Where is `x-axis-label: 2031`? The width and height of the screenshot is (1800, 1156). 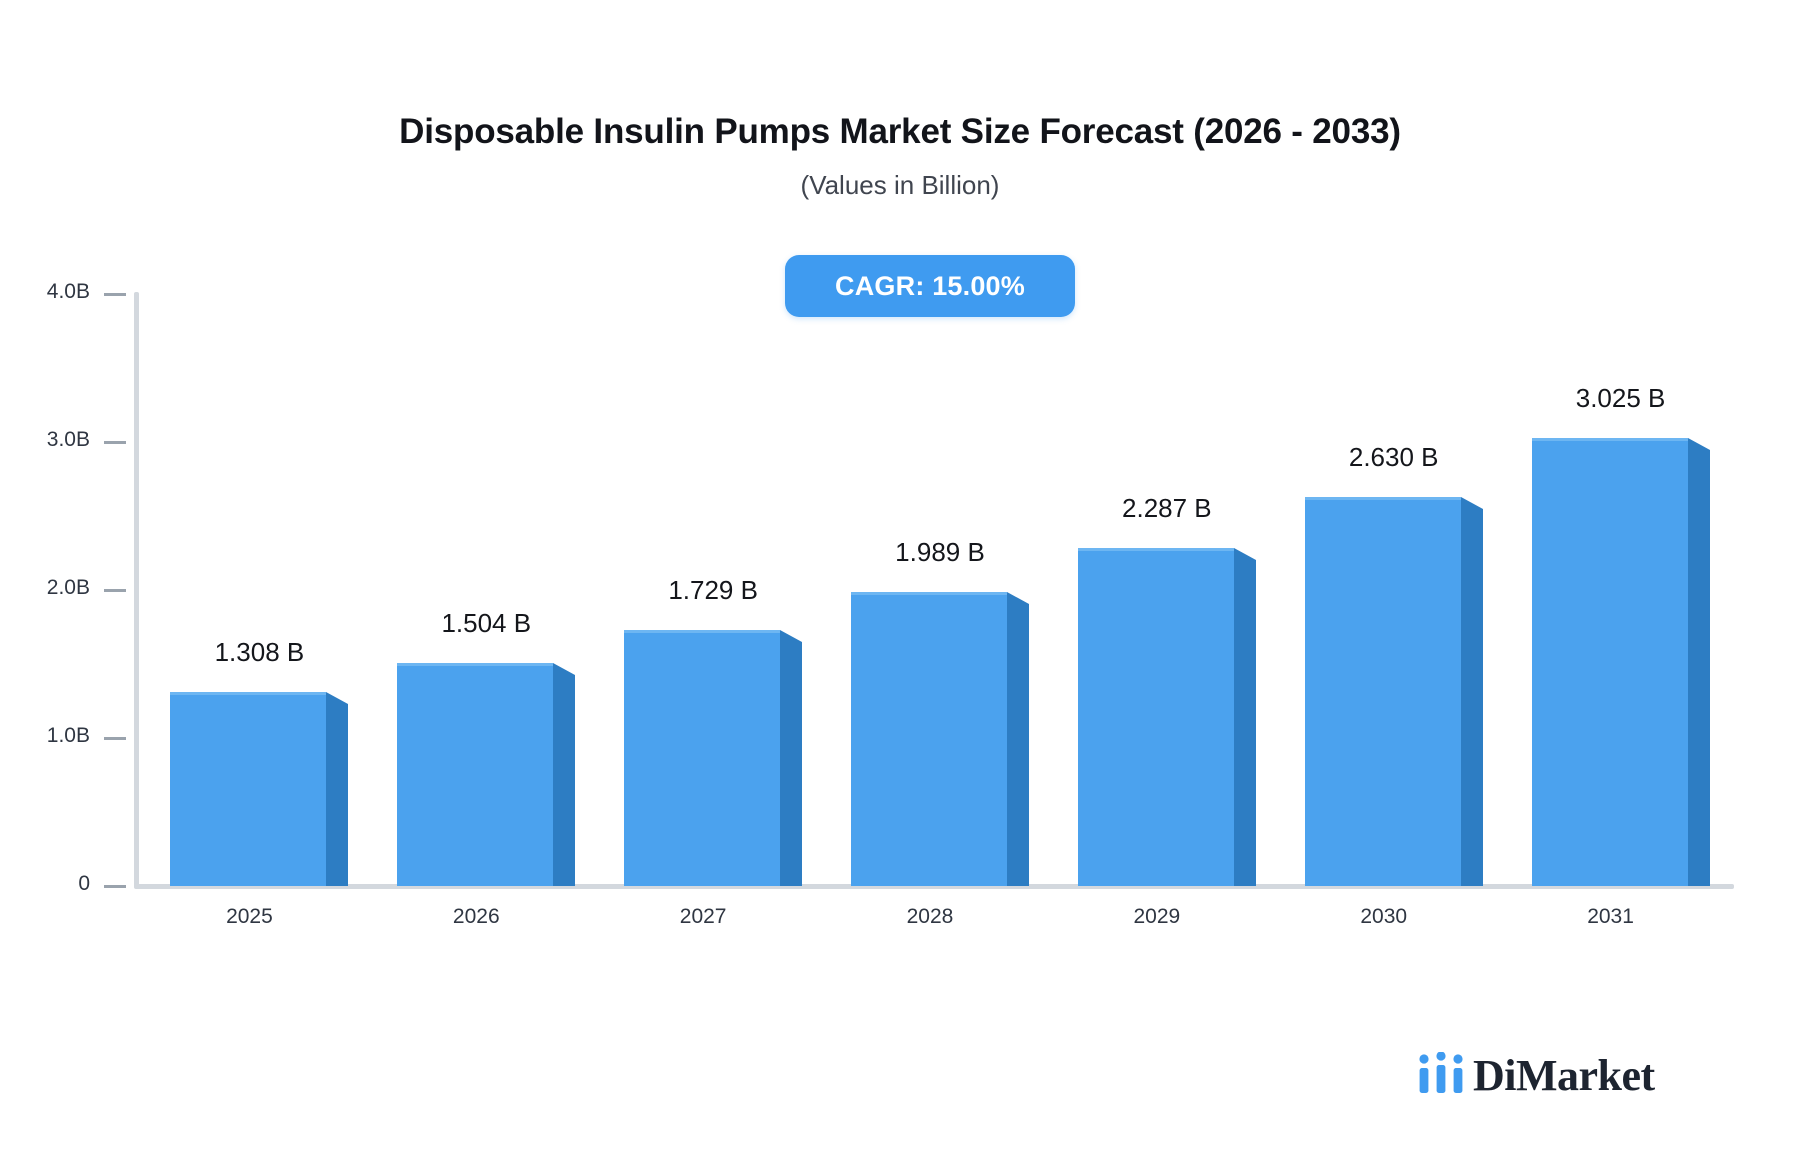
x-axis-label: 2031 is located at coordinates (1610, 916).